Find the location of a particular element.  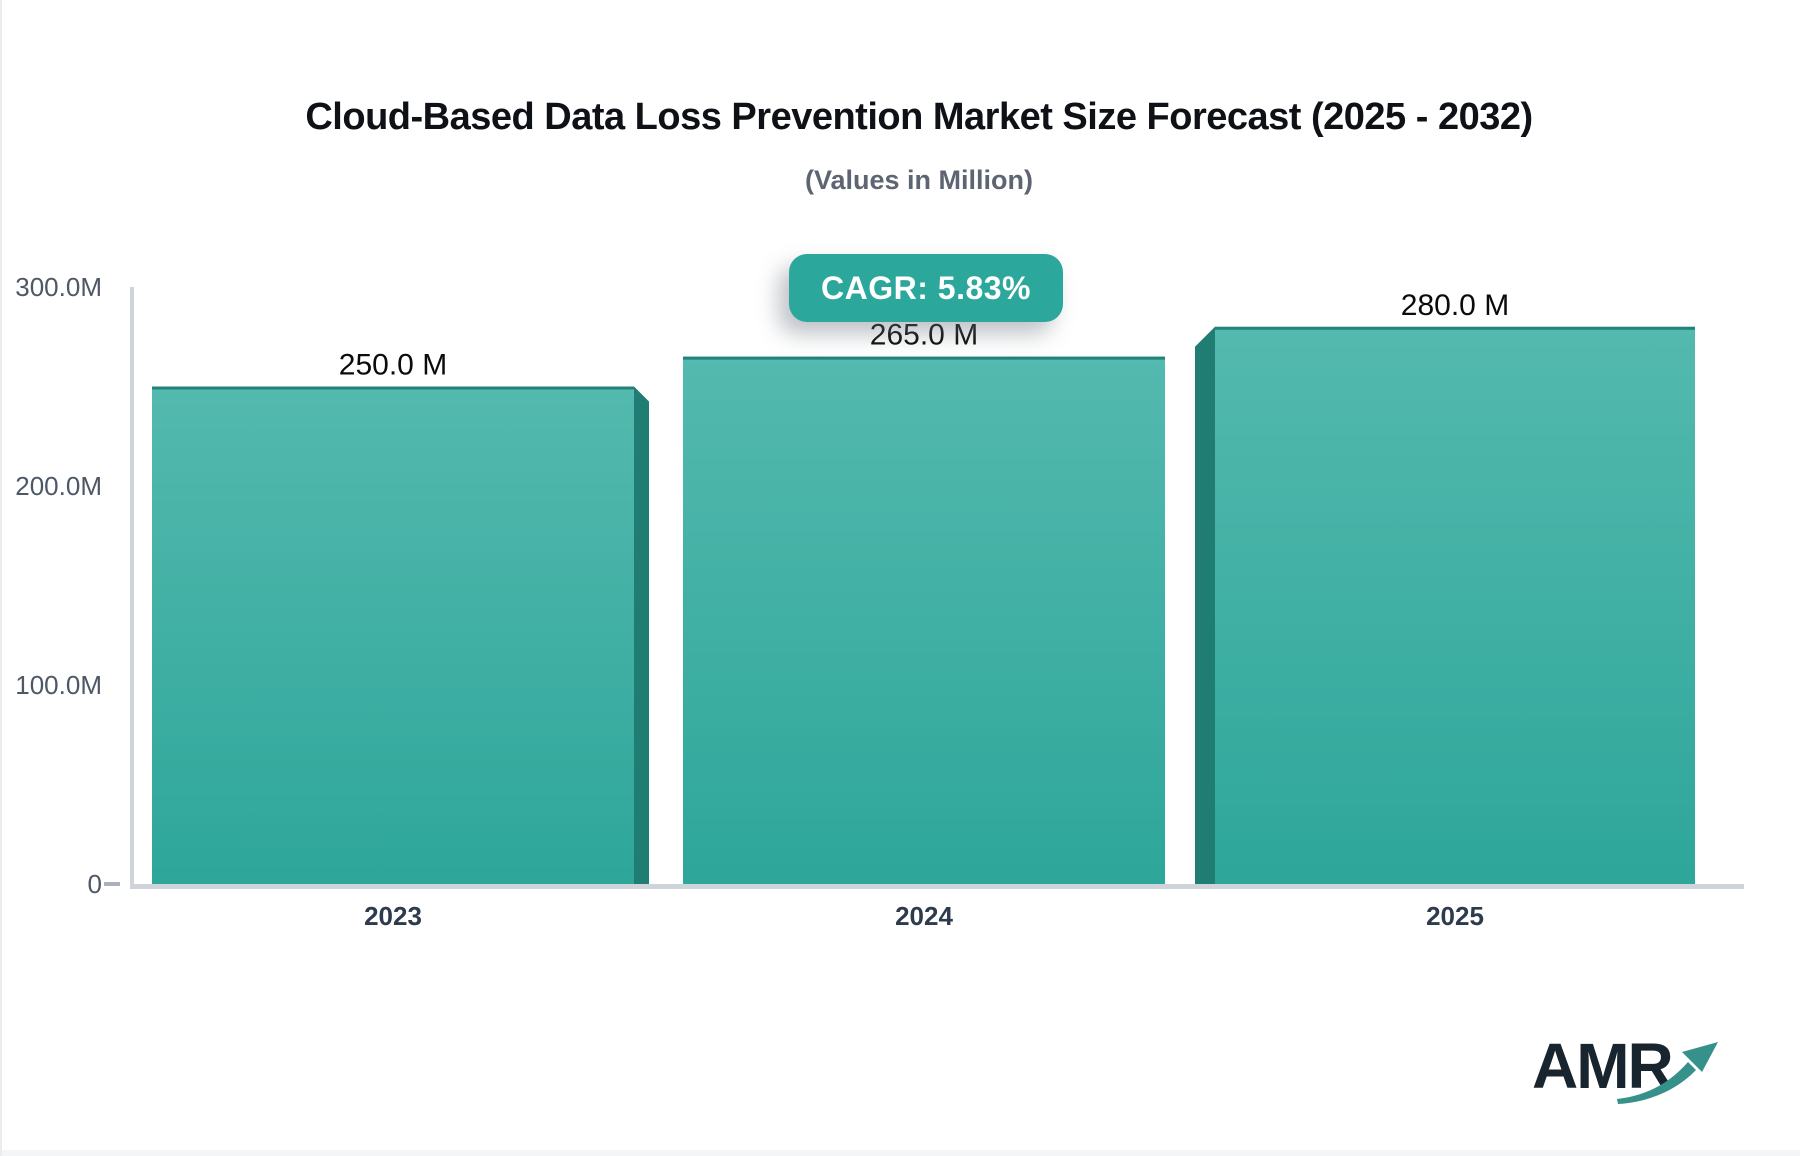

cagr-badge: CAGR: 5.83% is located at coordinates (926, 288).